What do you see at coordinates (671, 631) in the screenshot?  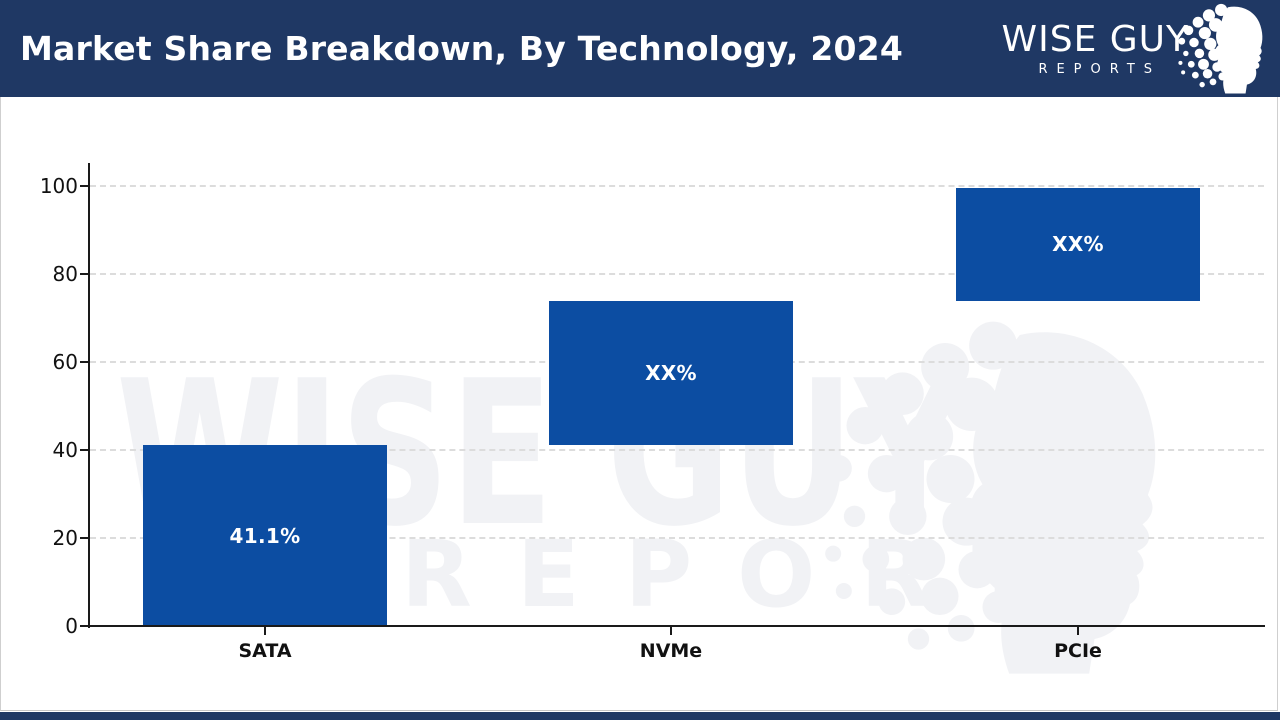 I see `x-tick-nvme` at bounding box center [671, 631].